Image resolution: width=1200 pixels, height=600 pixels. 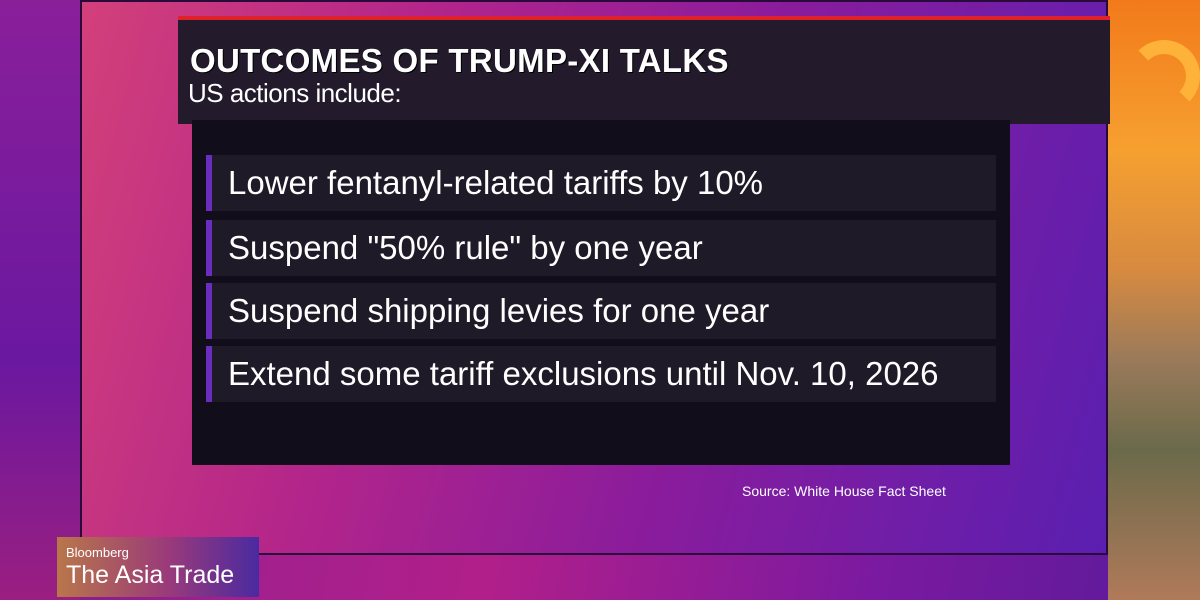 I want to click on list-item-text: Lower fentanyl-related tariffs by 10%, so click(x=496, y=182).